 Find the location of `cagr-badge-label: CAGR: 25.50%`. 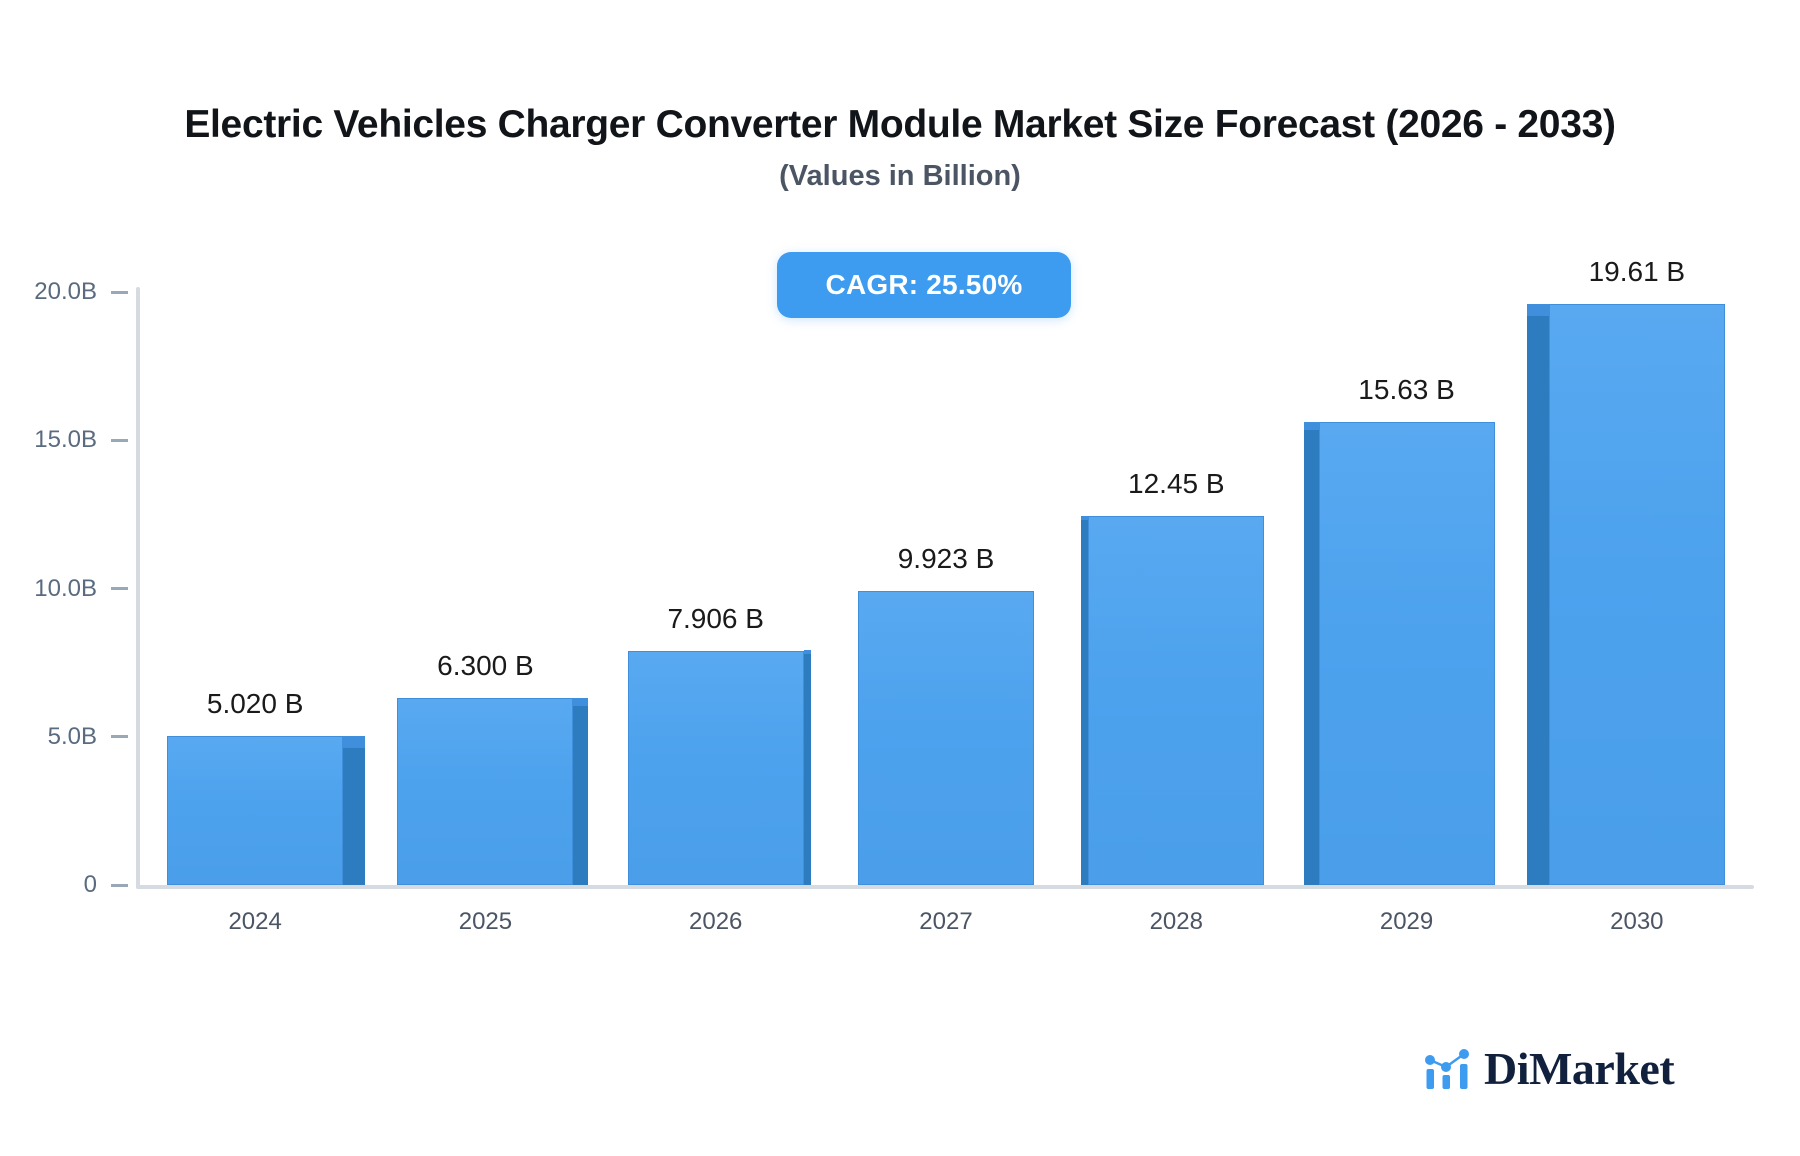

cagr-badge-label: CAGR: 25.50% is located at coordinates (924, 284).